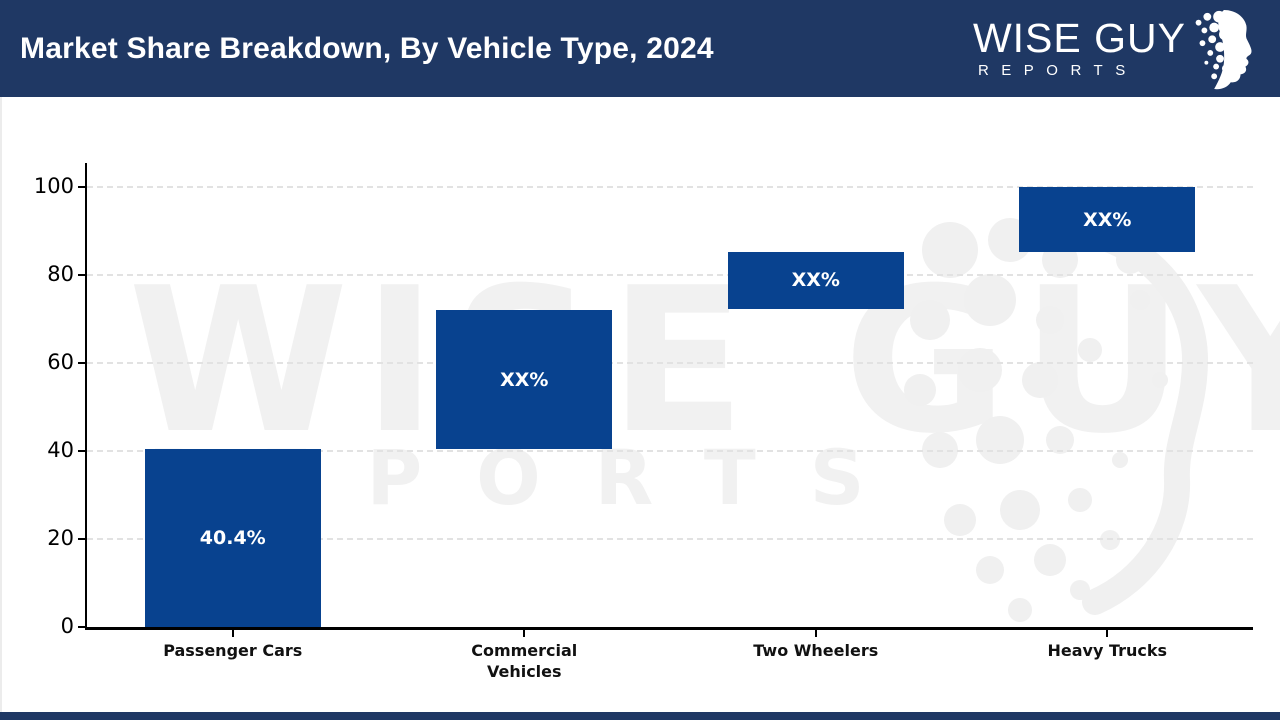 The width and height of the screenshot is (1280, 720). What do you see at coordinates (1, 404) in the screenshot?
I see `page-edge-line` at bounding box center [1, 404].